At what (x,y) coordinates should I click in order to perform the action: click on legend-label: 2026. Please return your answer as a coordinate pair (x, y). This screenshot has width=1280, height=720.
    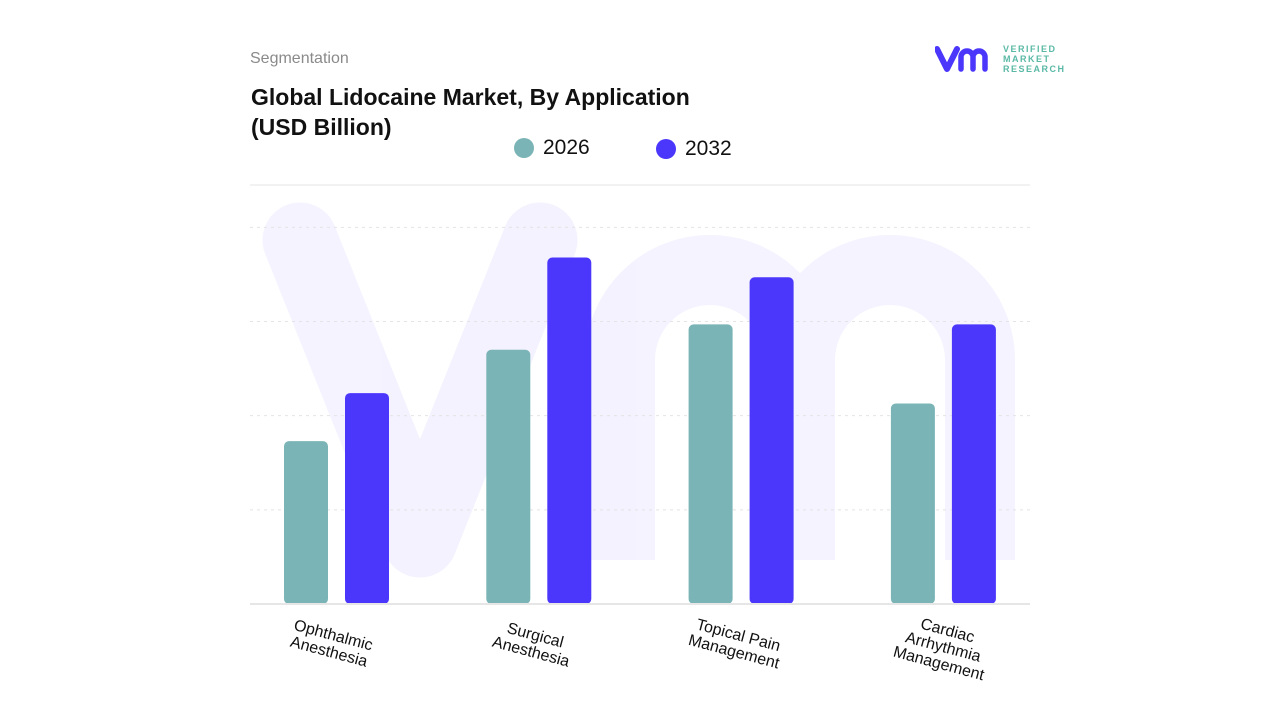
    Looking at the image, I should click on (566, 147).